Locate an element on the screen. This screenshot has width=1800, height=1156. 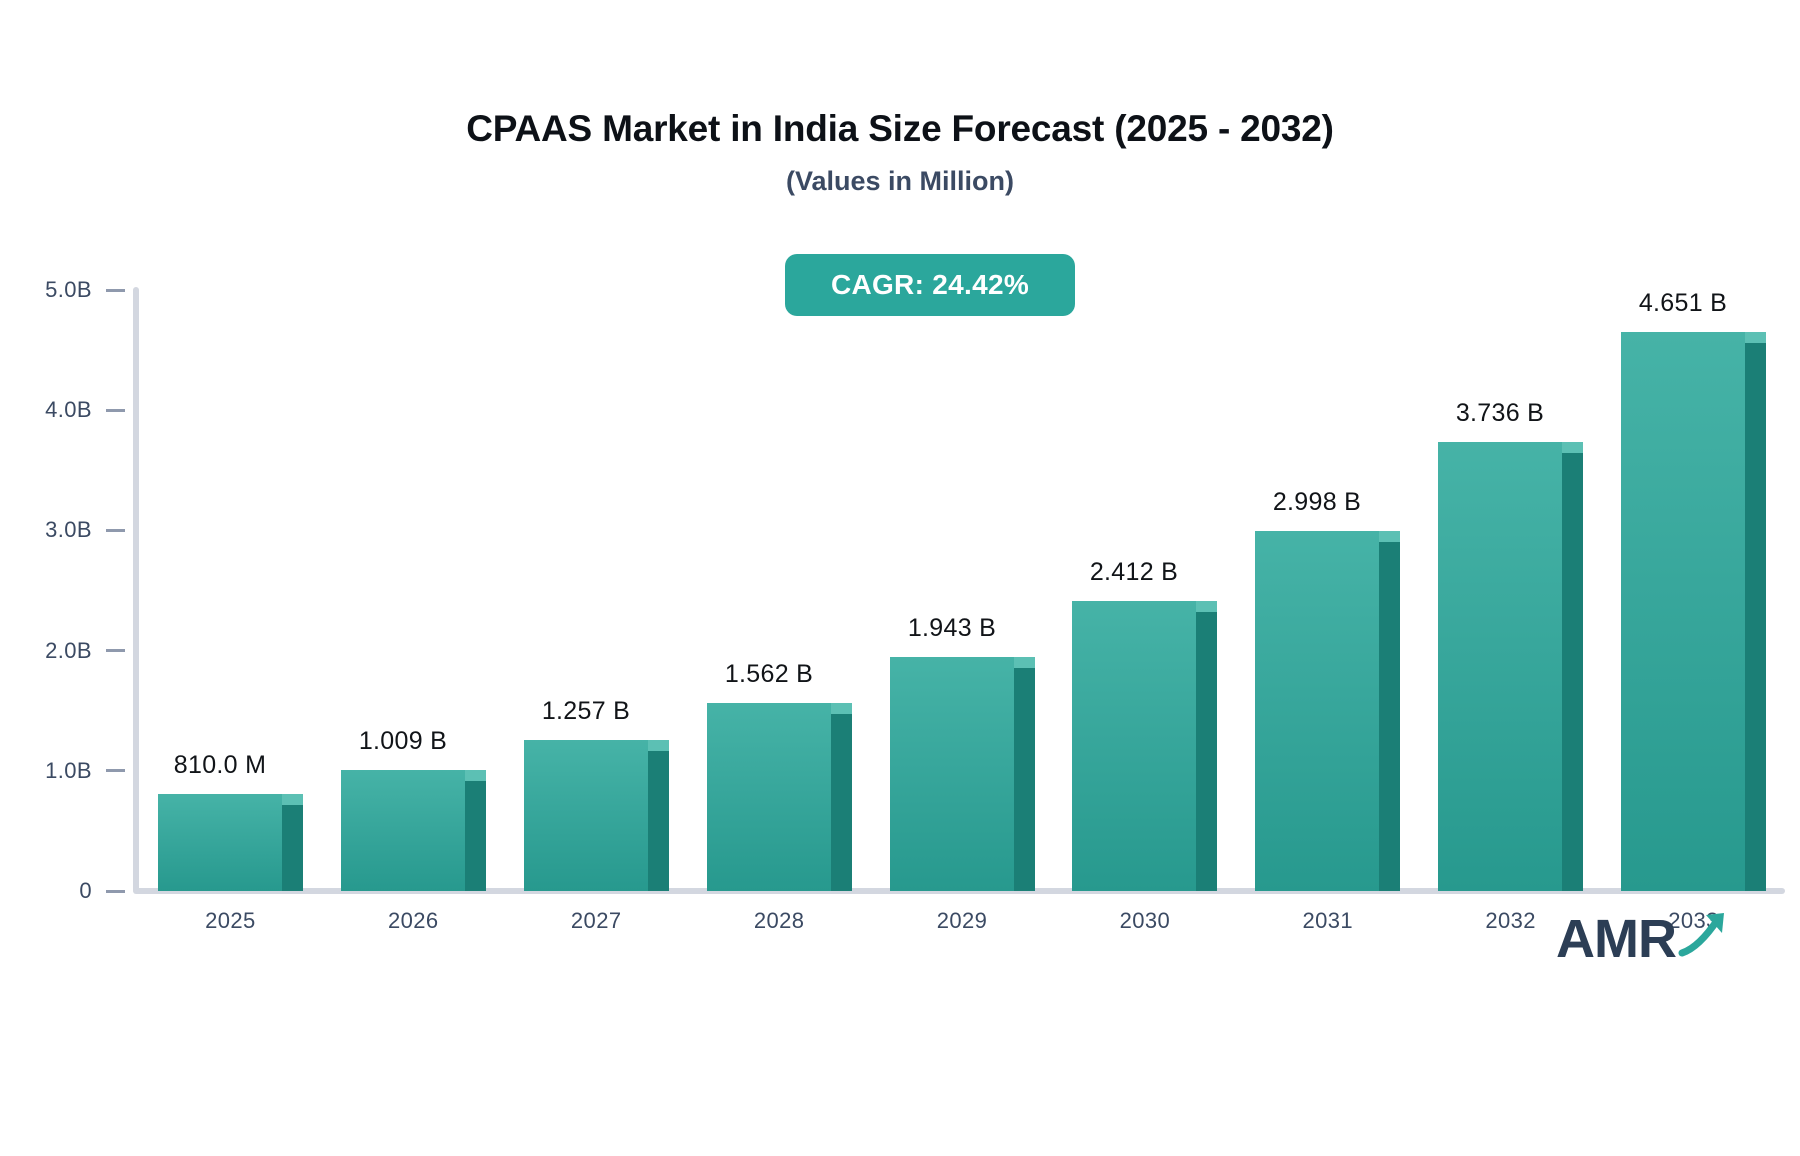
y-axis-tick-label: 2.0B is located at coordinates (68, 650).